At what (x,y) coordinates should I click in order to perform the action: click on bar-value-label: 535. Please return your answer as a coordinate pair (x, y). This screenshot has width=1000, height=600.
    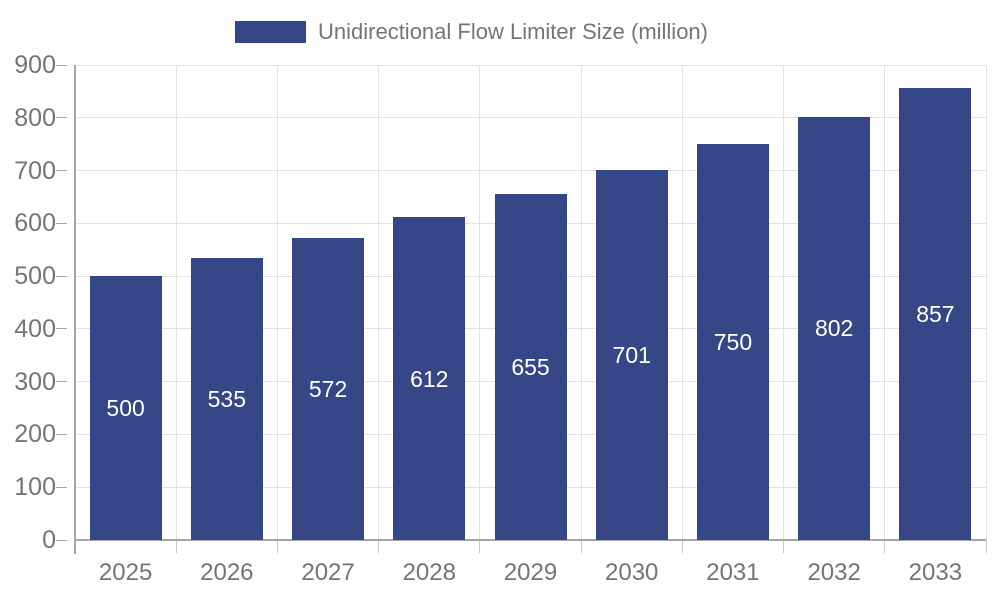
    Looking at the image, I should click on (227, 398).